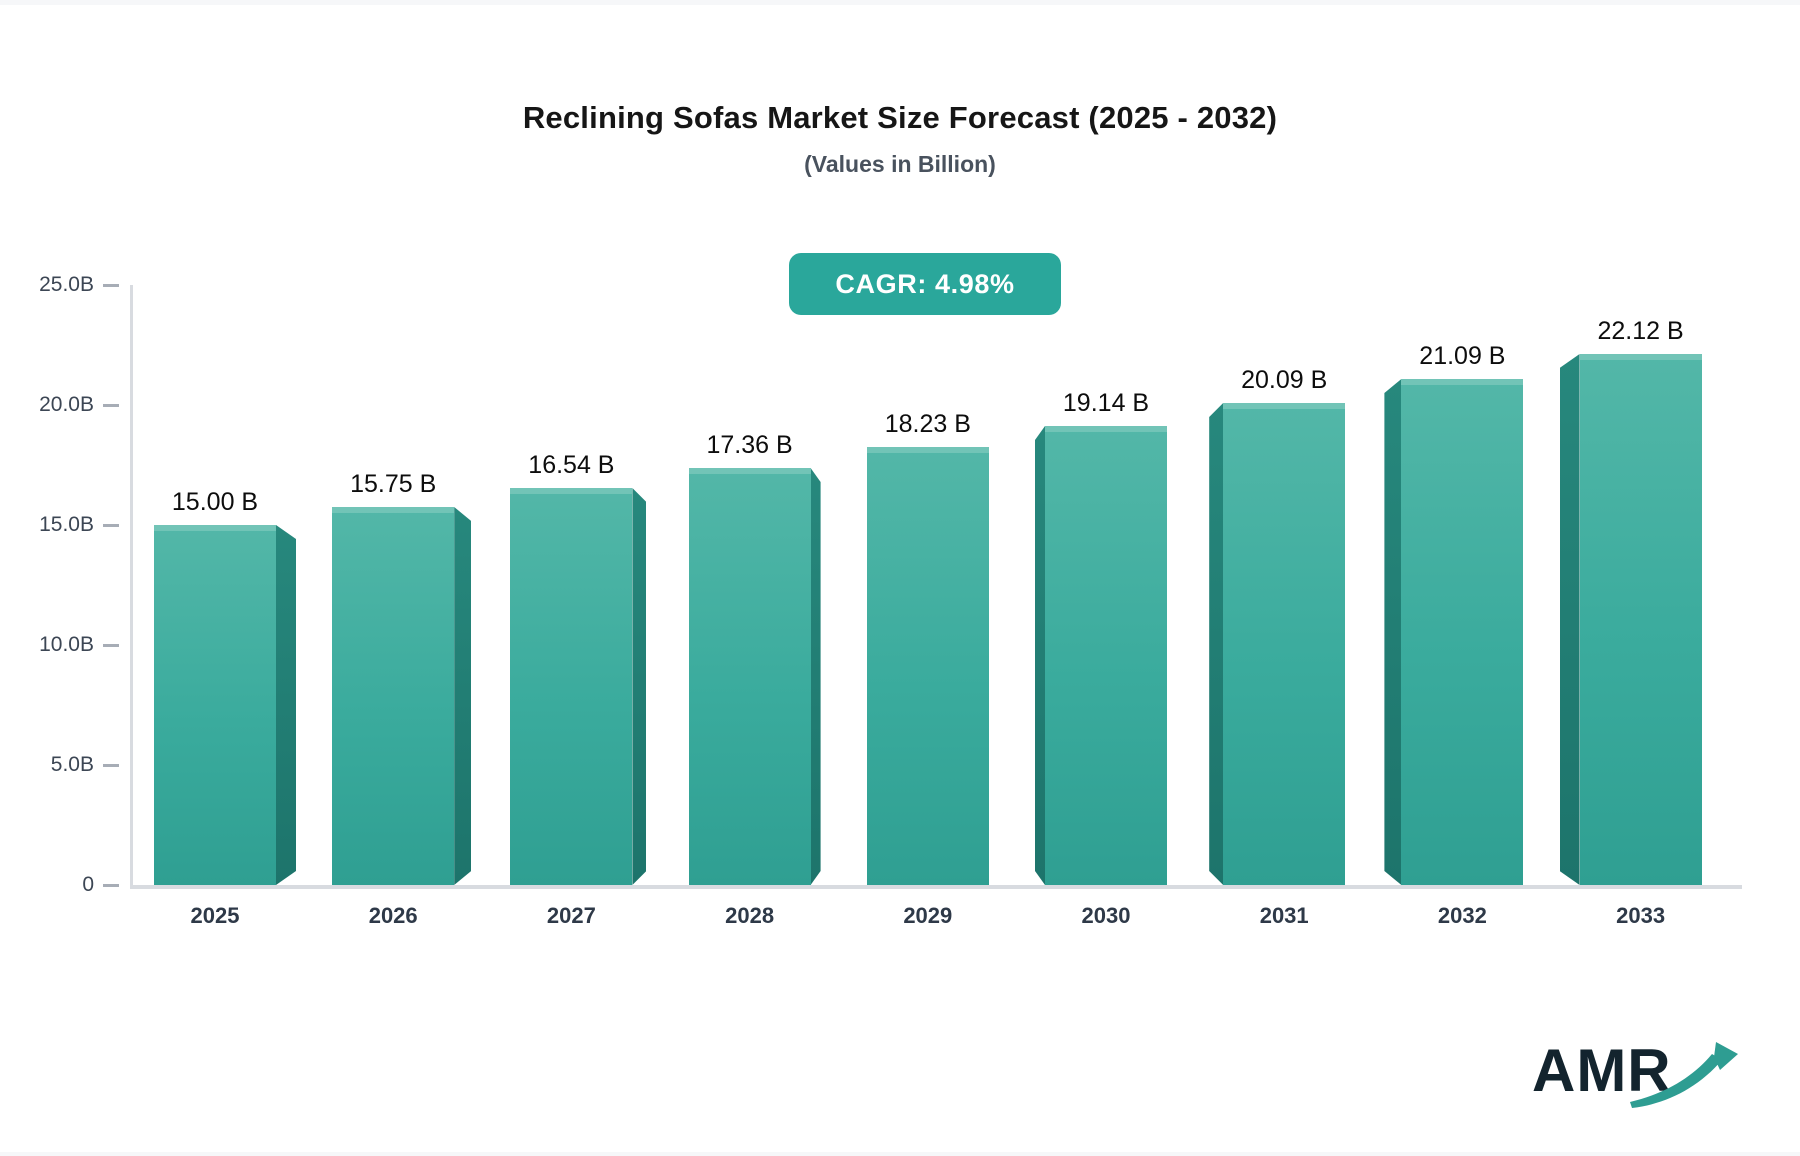 The width and height of the screenshot is (1800, 1156). What do you see at coordinates (749, 445) in the screenshot?
I see `bar-value-label: 17.36 B` at bounding box center [749, 445].